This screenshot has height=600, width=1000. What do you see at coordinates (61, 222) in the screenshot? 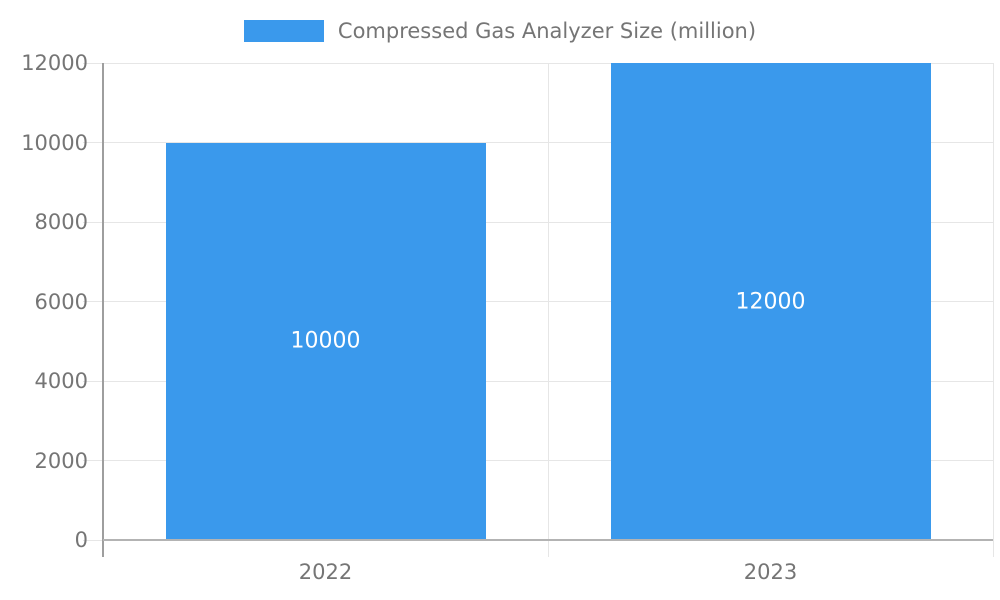
I see `y-axis-tick-label: 8000` at bounding box center [61, 222].